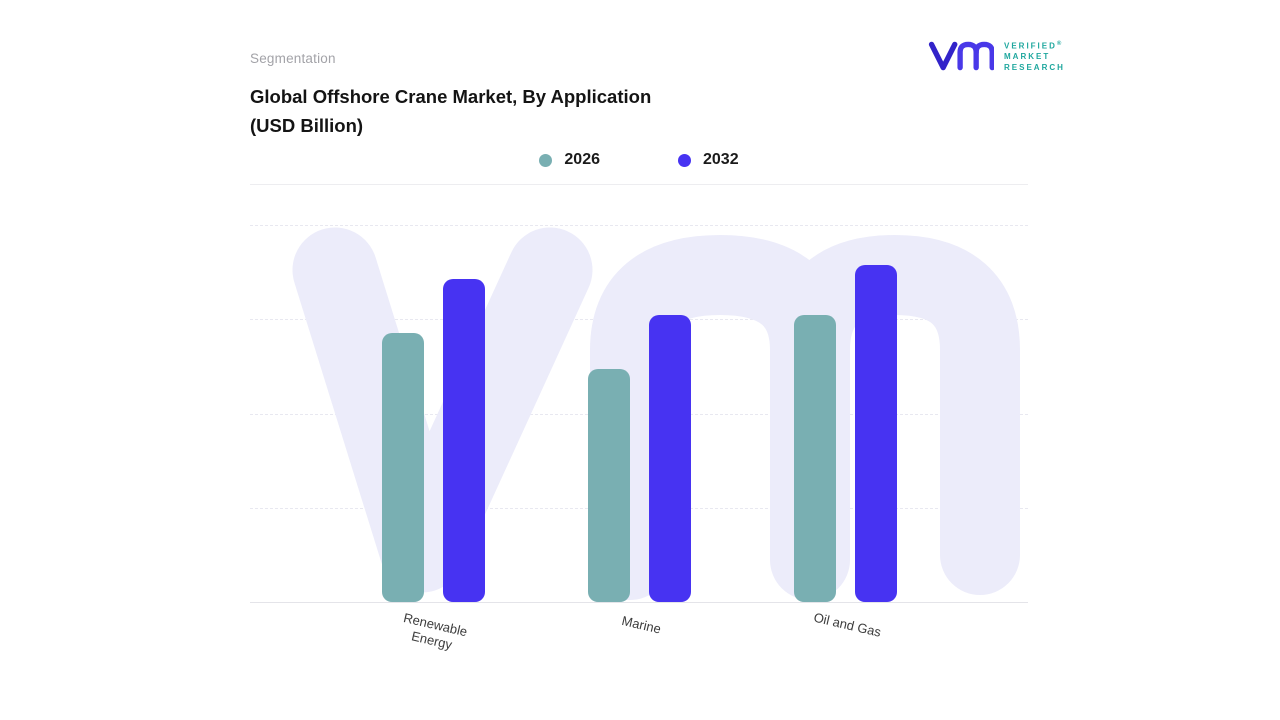 This screenshot has height=720, width=1280. Describe the element at coordinates (546, 160) in the screenshot. I see `legend-dot-2026` at that location.